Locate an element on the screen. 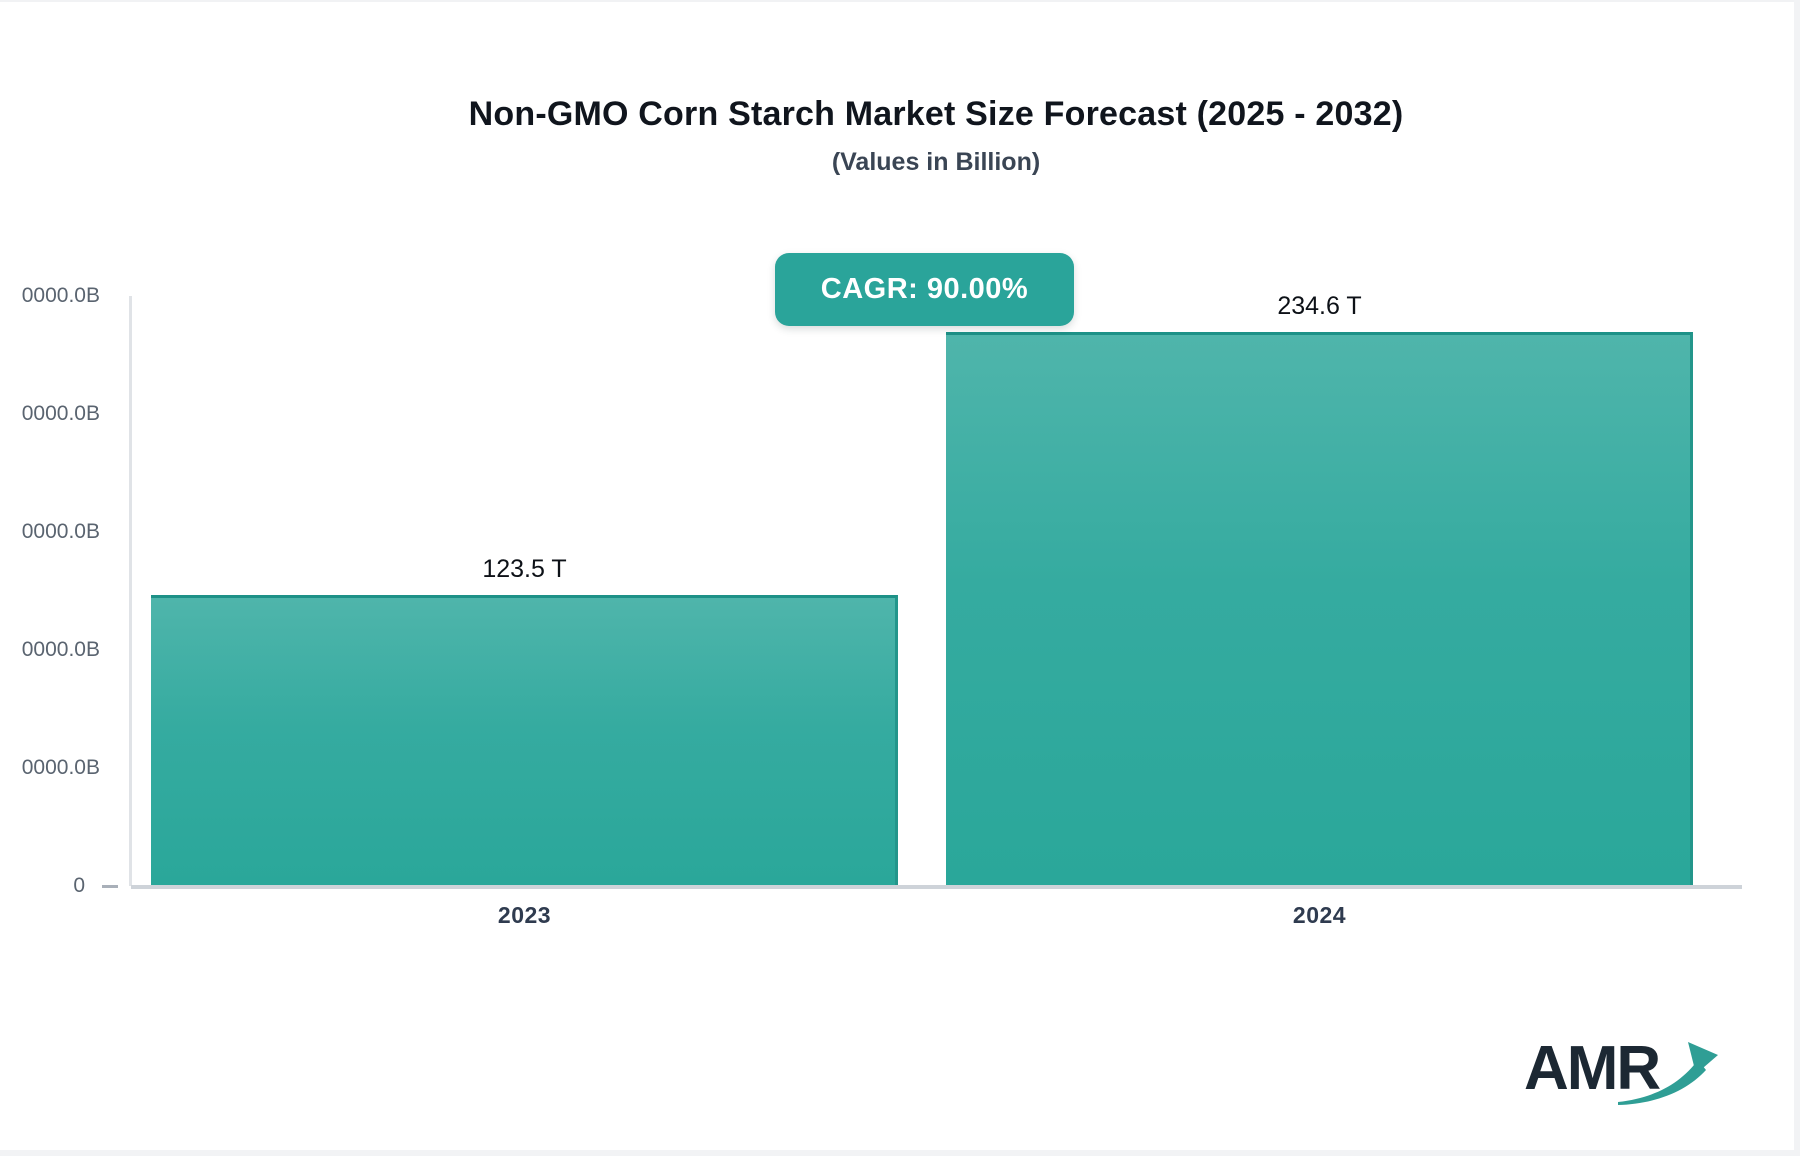 This screenshot has height=1156, width=1800. window-edge-top is located at coordinates (900, 1).